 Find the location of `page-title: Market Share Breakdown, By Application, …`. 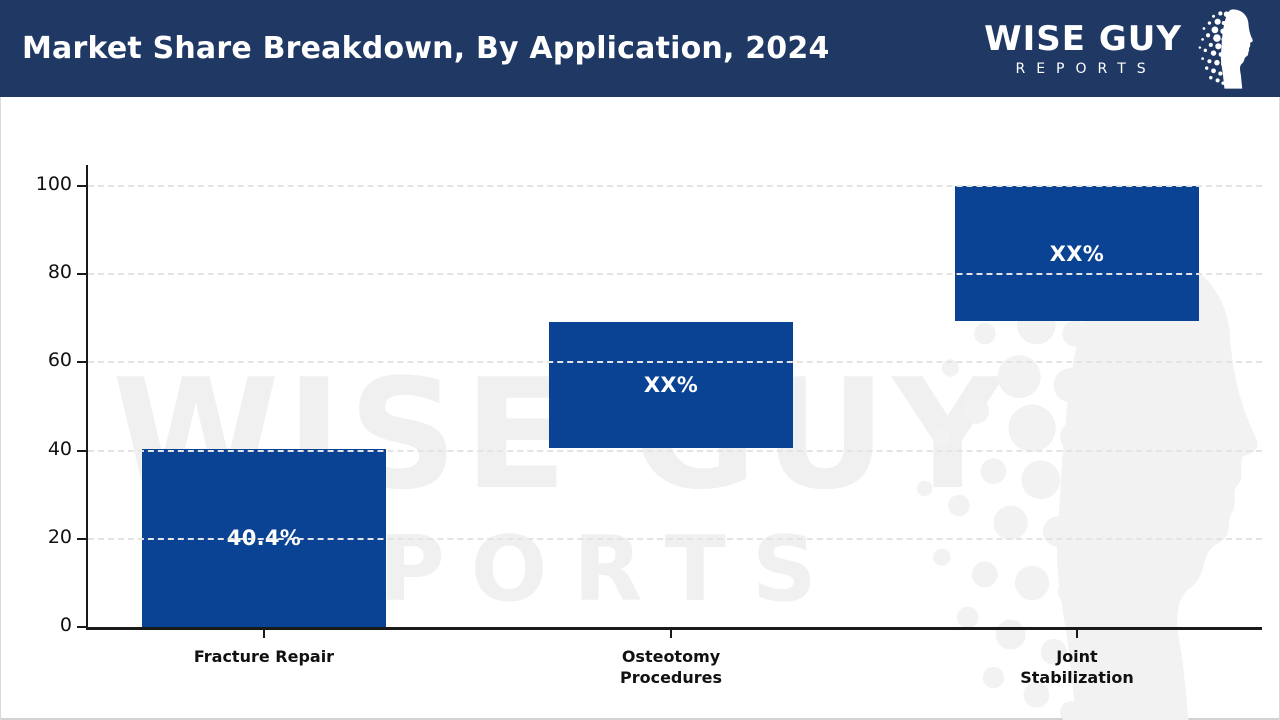

page-title: Market Share Breakdown, By Application, … is located at coordinates (426, 48).